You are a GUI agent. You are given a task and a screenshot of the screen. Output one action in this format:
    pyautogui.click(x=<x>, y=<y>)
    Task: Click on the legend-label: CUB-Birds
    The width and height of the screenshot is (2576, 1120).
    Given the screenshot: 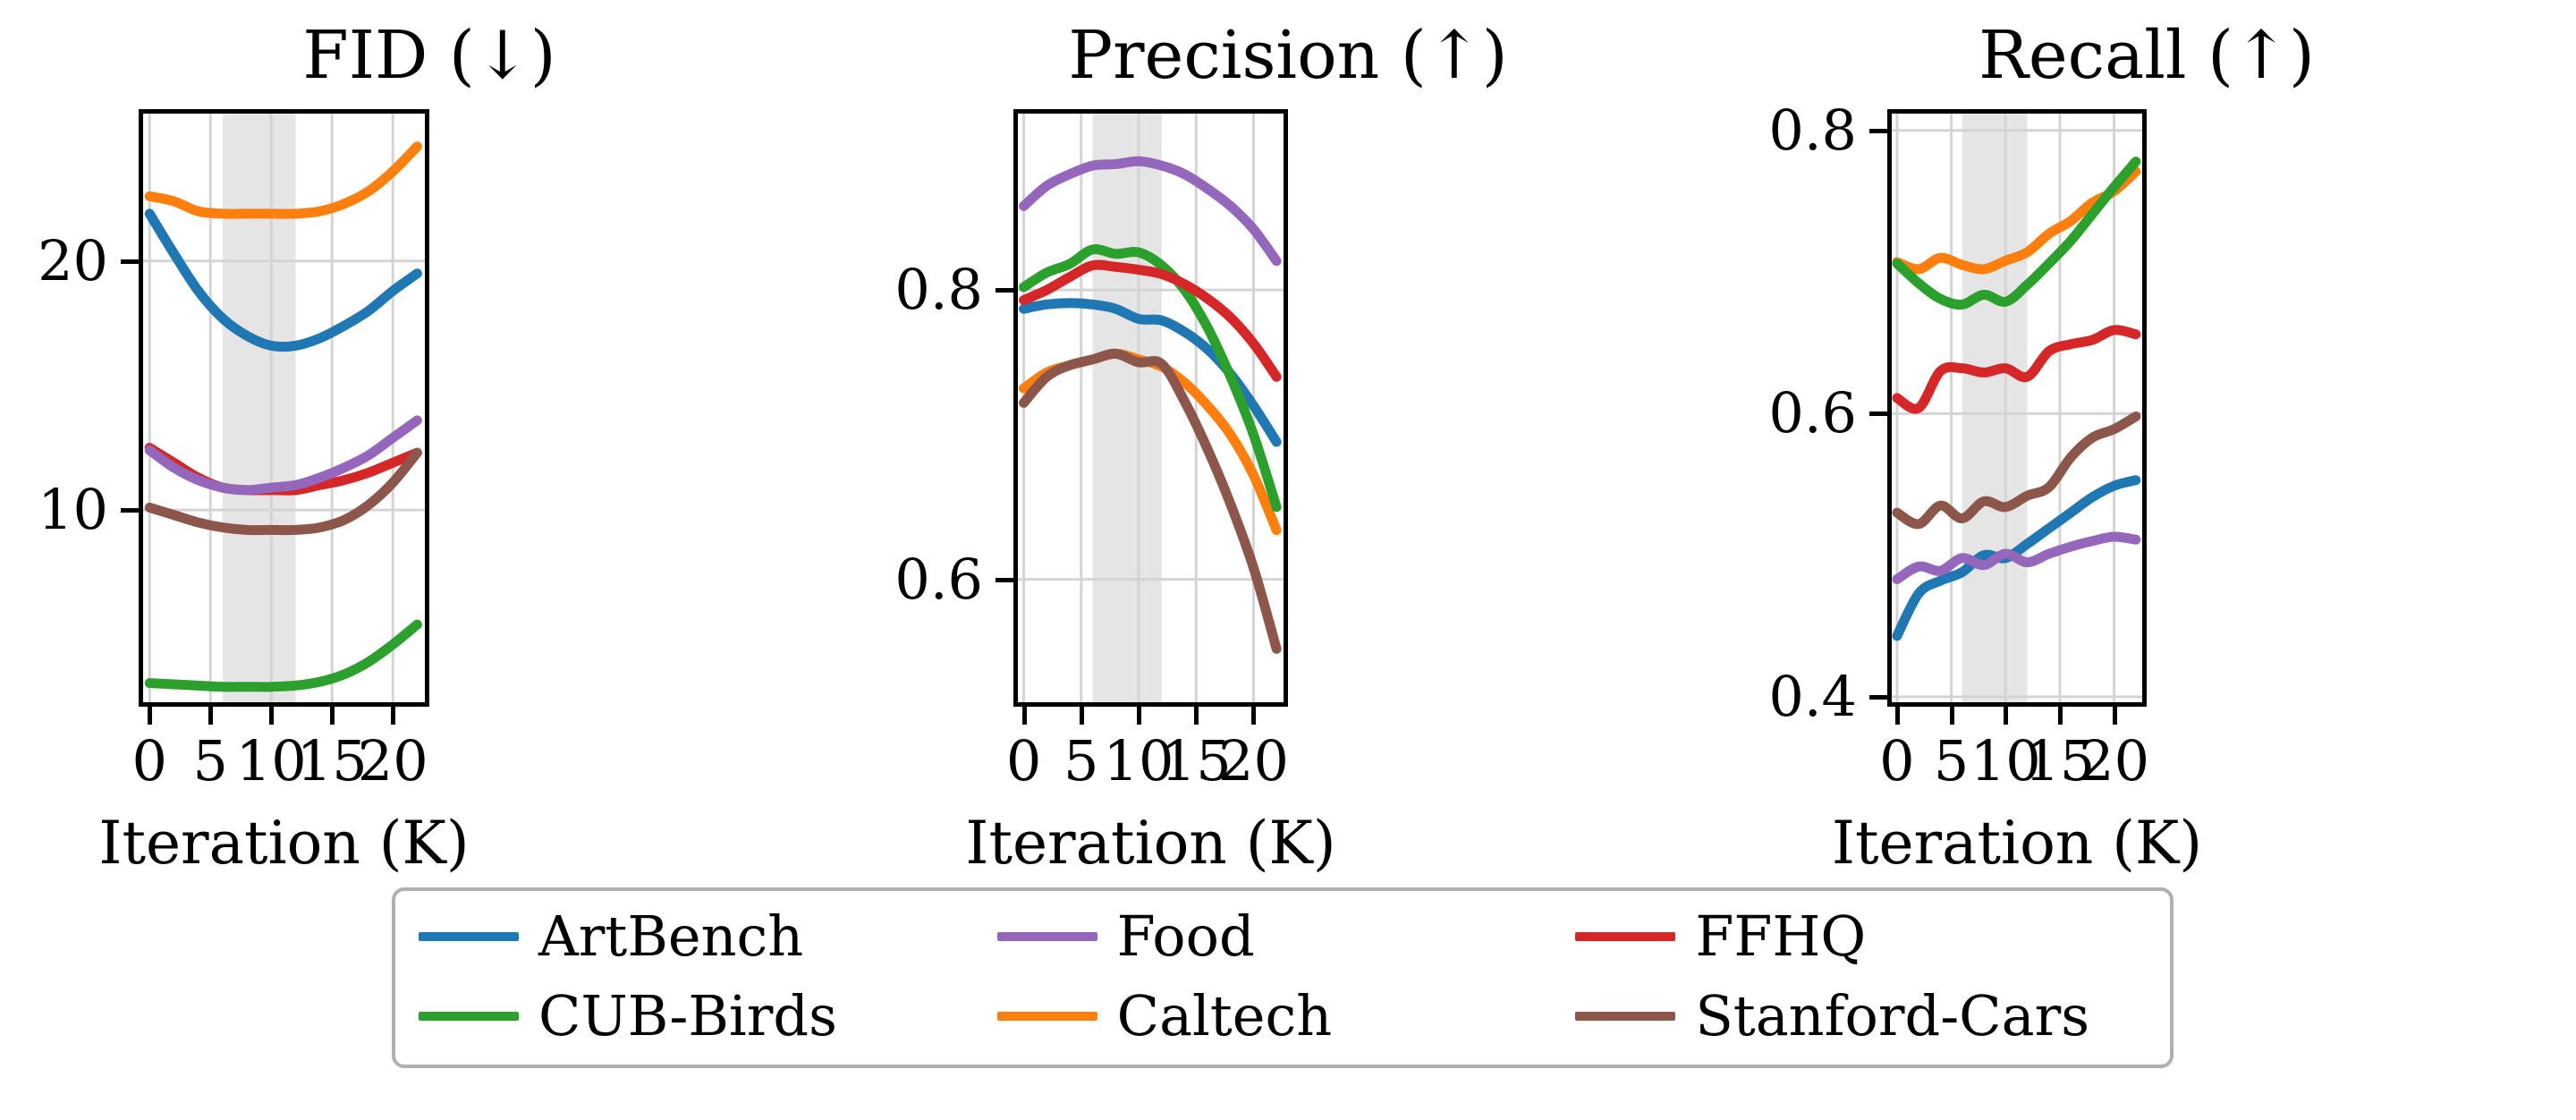 What is the action you would take?
    pyautogui.click(x=687, y=1015)
    